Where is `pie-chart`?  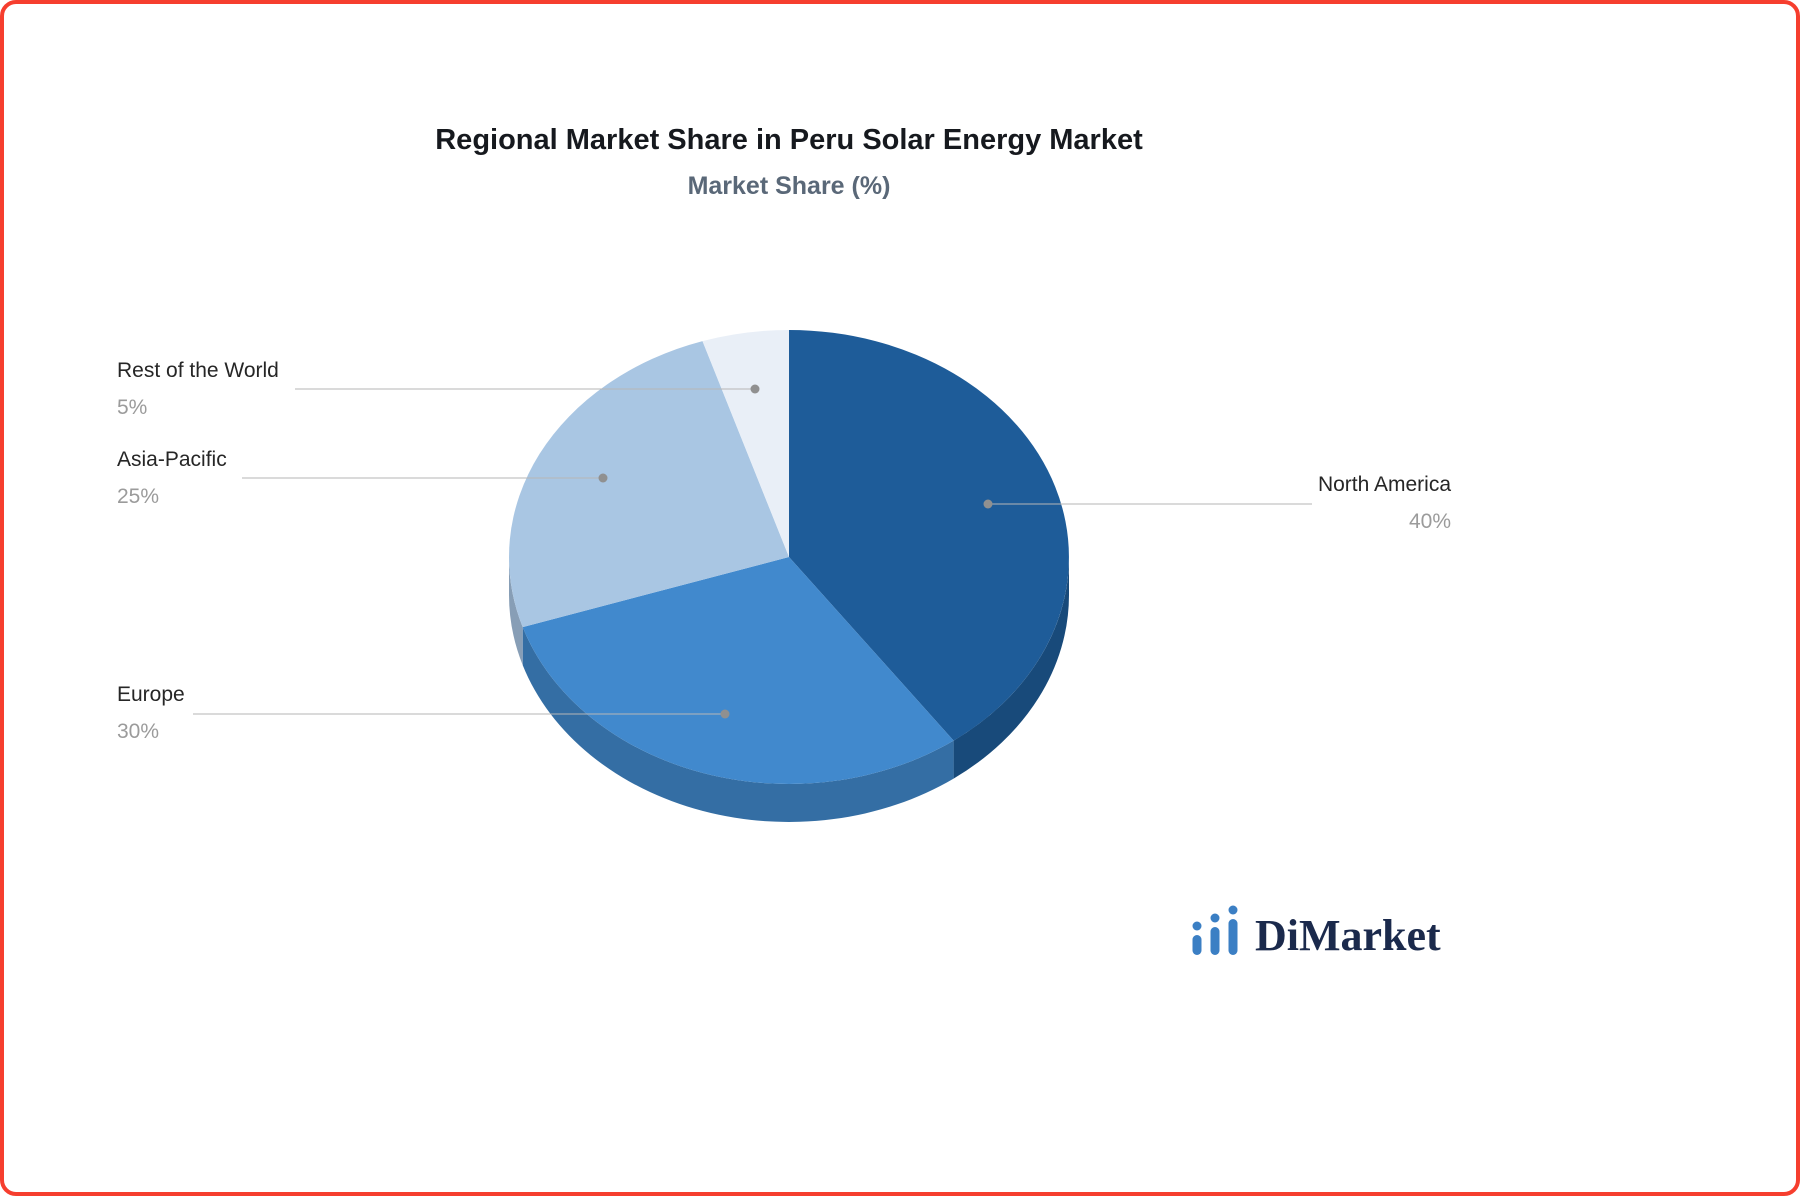 pie-chart is located at coordinates (789, 576).